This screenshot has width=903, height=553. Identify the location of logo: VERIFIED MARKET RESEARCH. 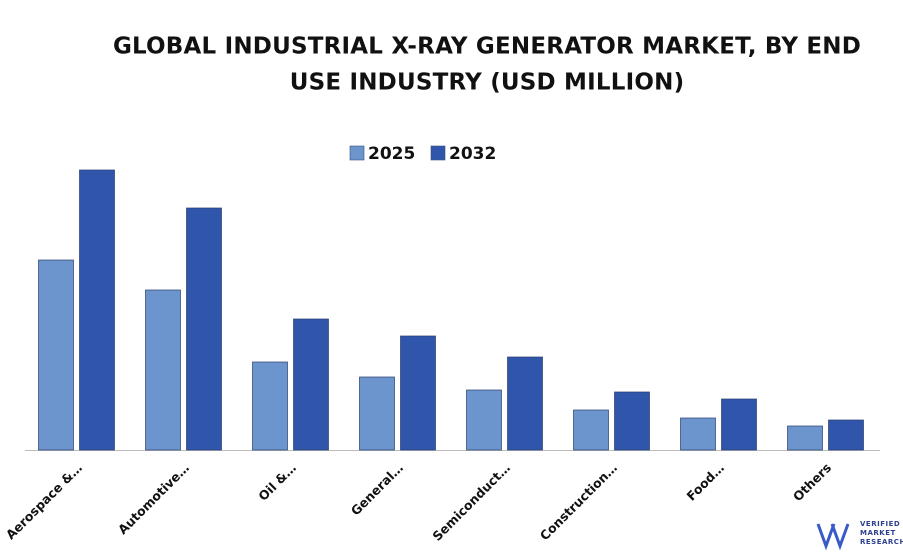
(859, 535).